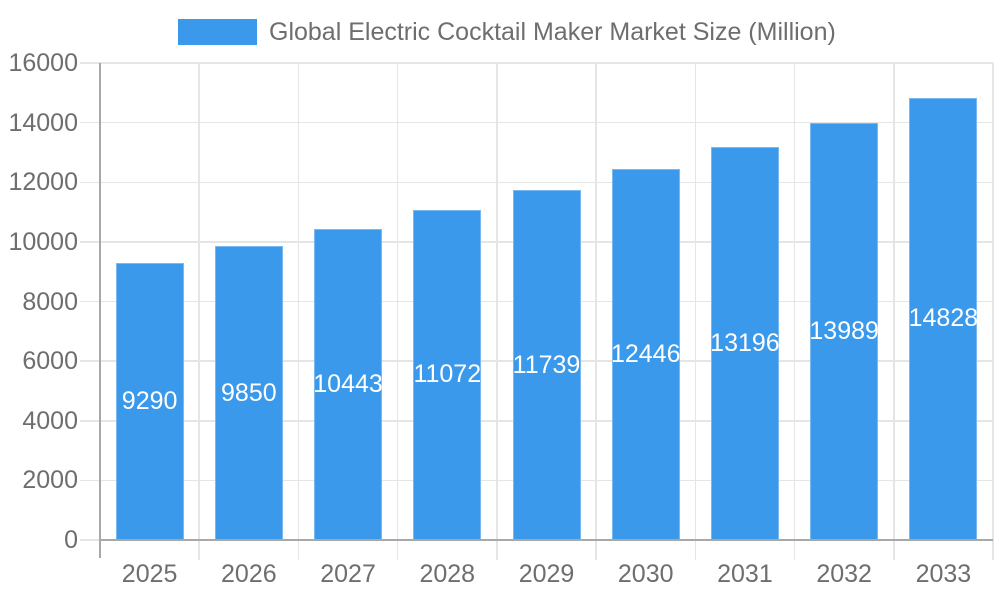 This screenshot has height=600, width=1000. I want to click on bar-2029: 11739, so click(546, 365).